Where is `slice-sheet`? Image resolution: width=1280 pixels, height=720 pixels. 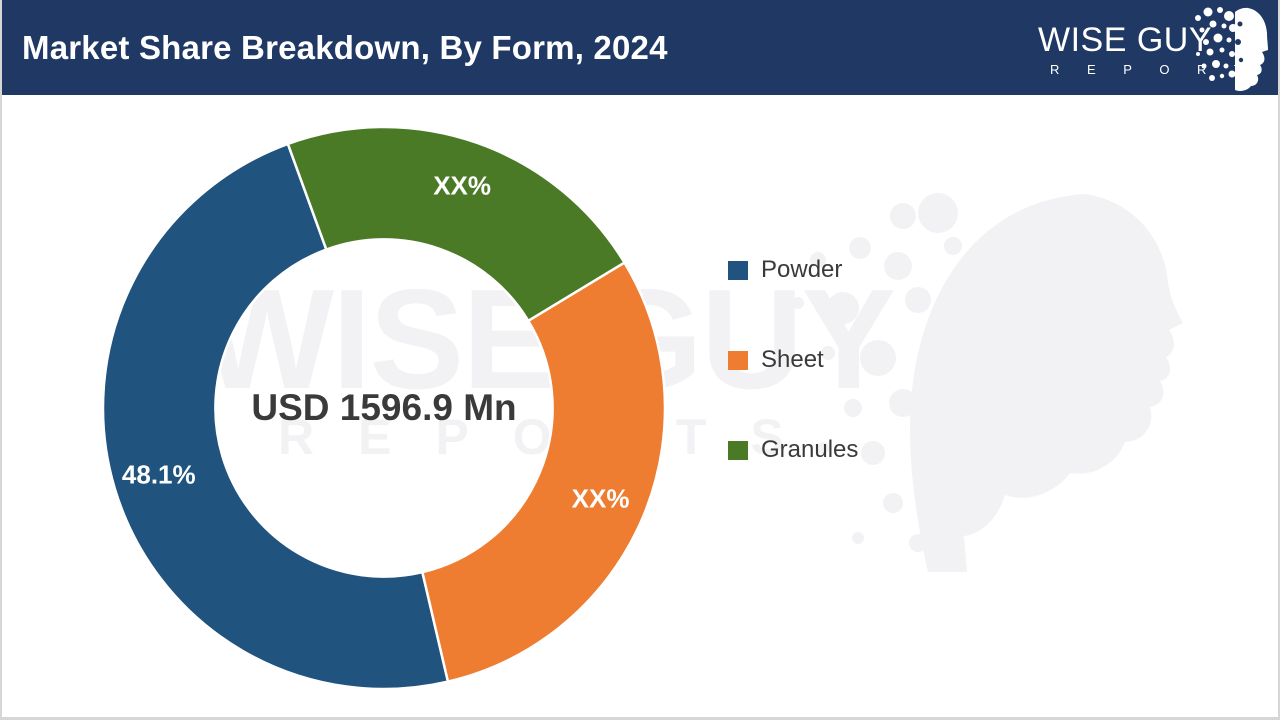 slice-sheet is located at coordinates (543, 472).